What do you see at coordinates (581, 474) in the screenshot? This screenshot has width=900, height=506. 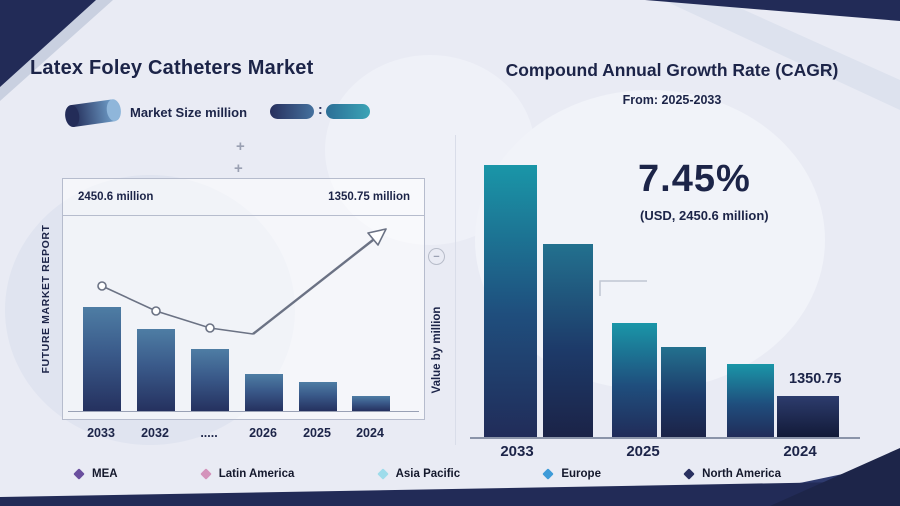 I see `legend-label: Europe` at bounding box center [581, 474].